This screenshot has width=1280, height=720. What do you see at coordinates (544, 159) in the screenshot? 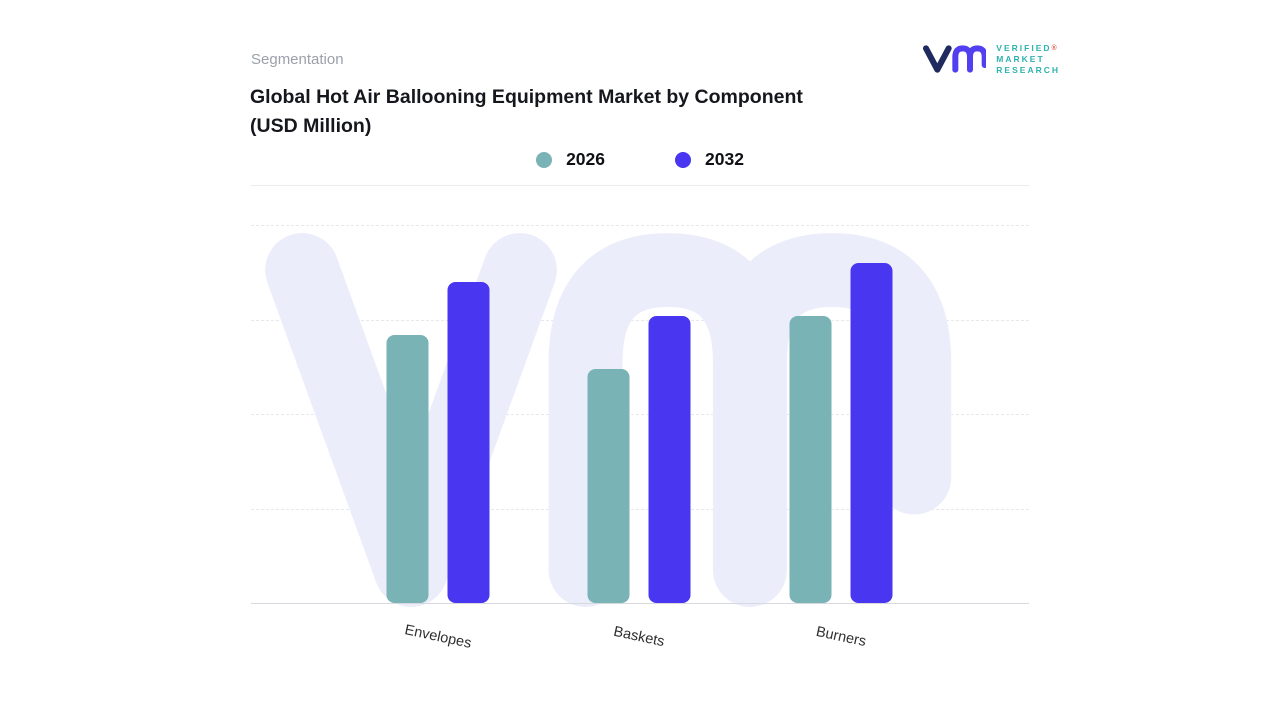
I see `legend-swatch-2026` at bounding box center [544, 159].